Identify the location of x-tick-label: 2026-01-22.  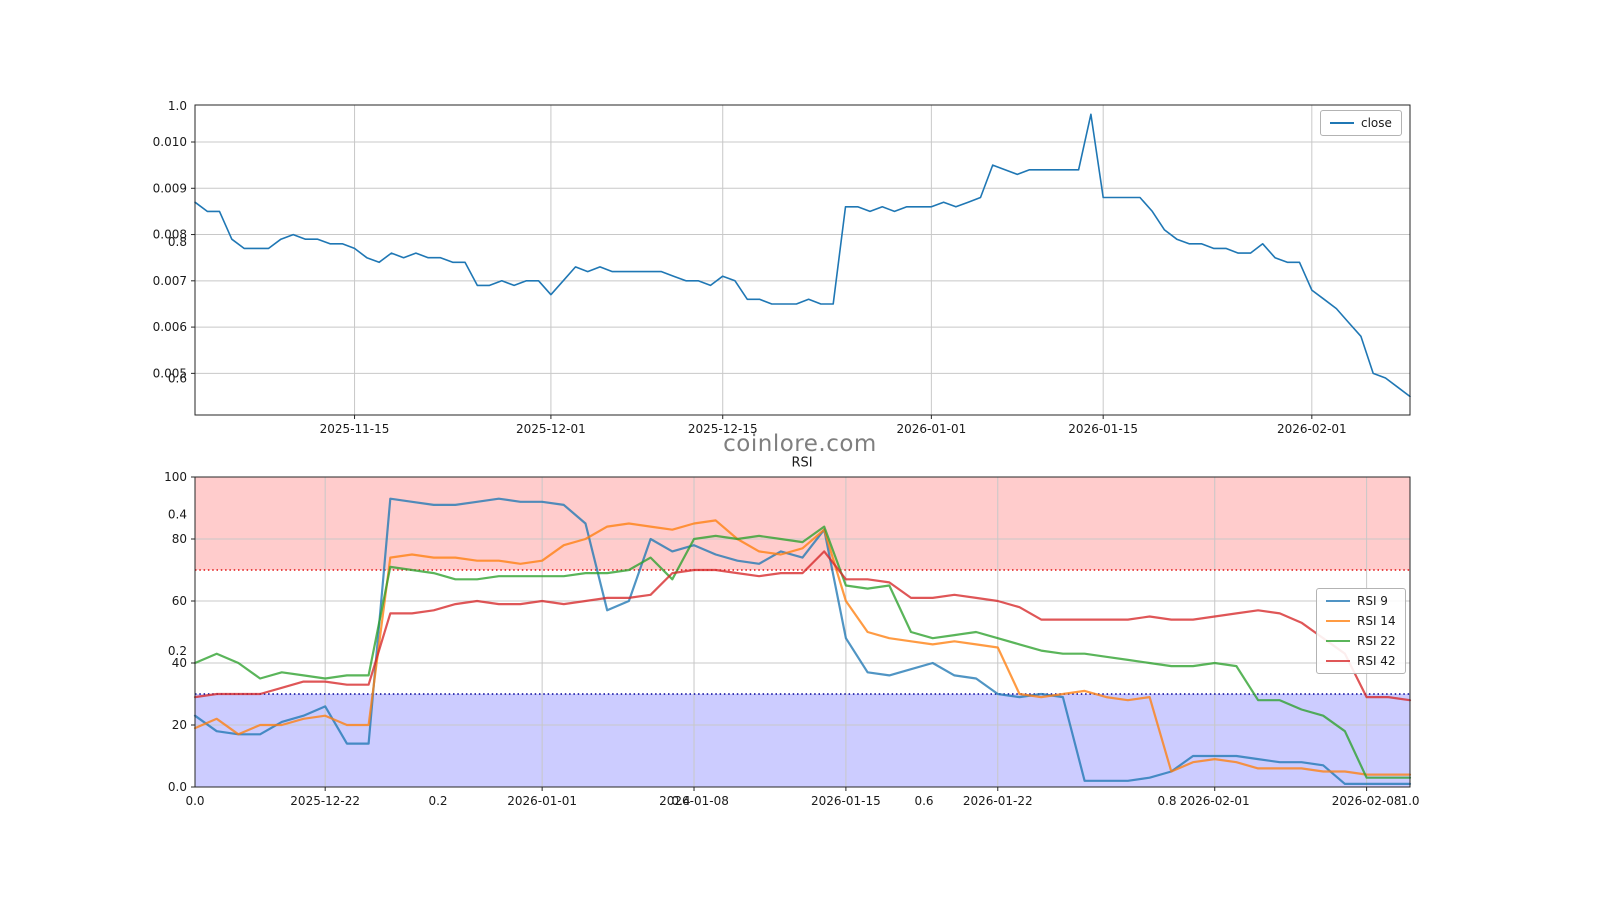
(998, 801).